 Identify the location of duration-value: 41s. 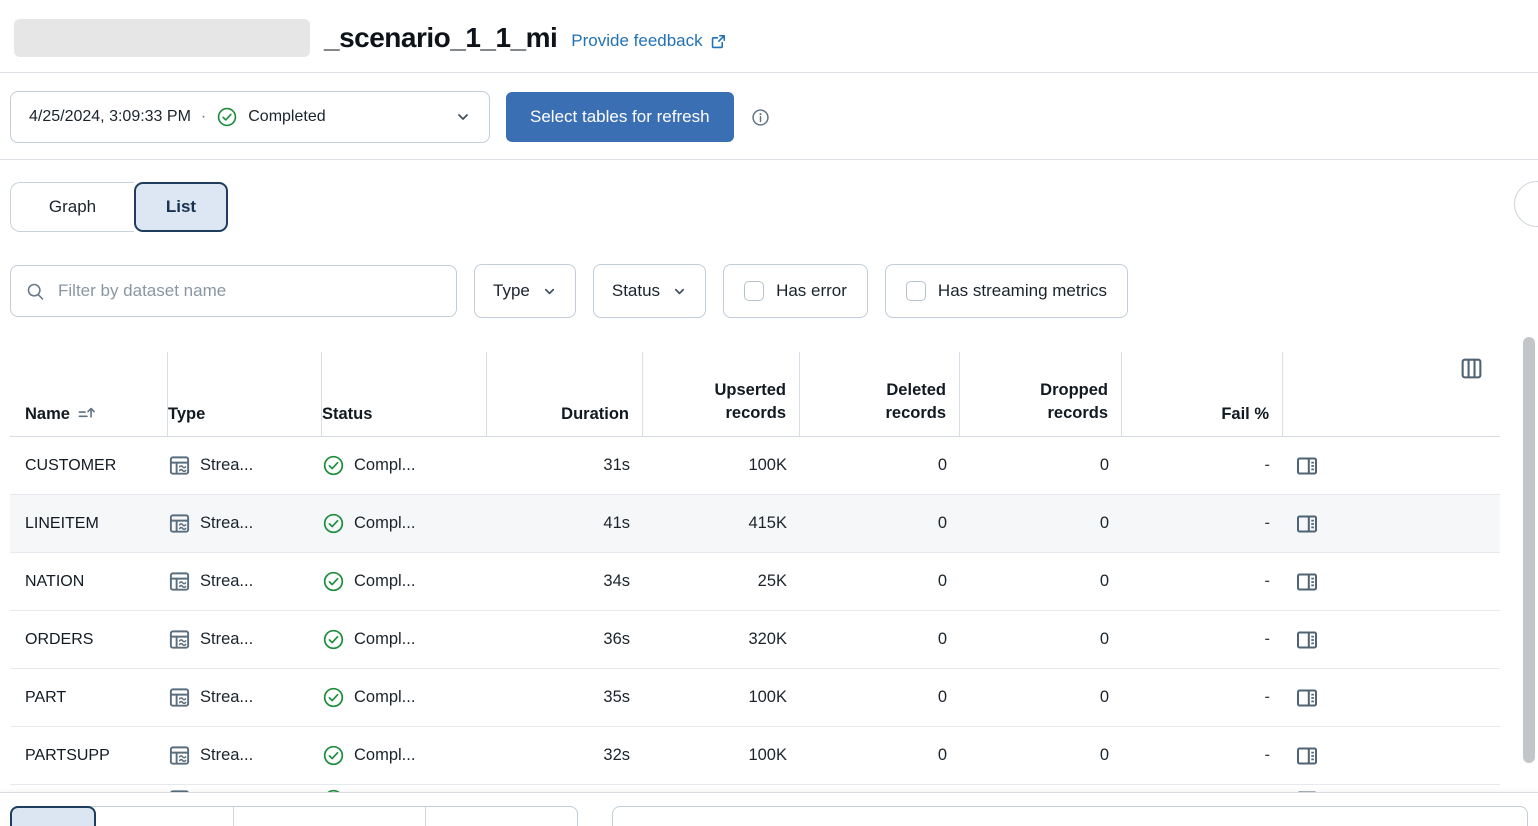
(616, 523).